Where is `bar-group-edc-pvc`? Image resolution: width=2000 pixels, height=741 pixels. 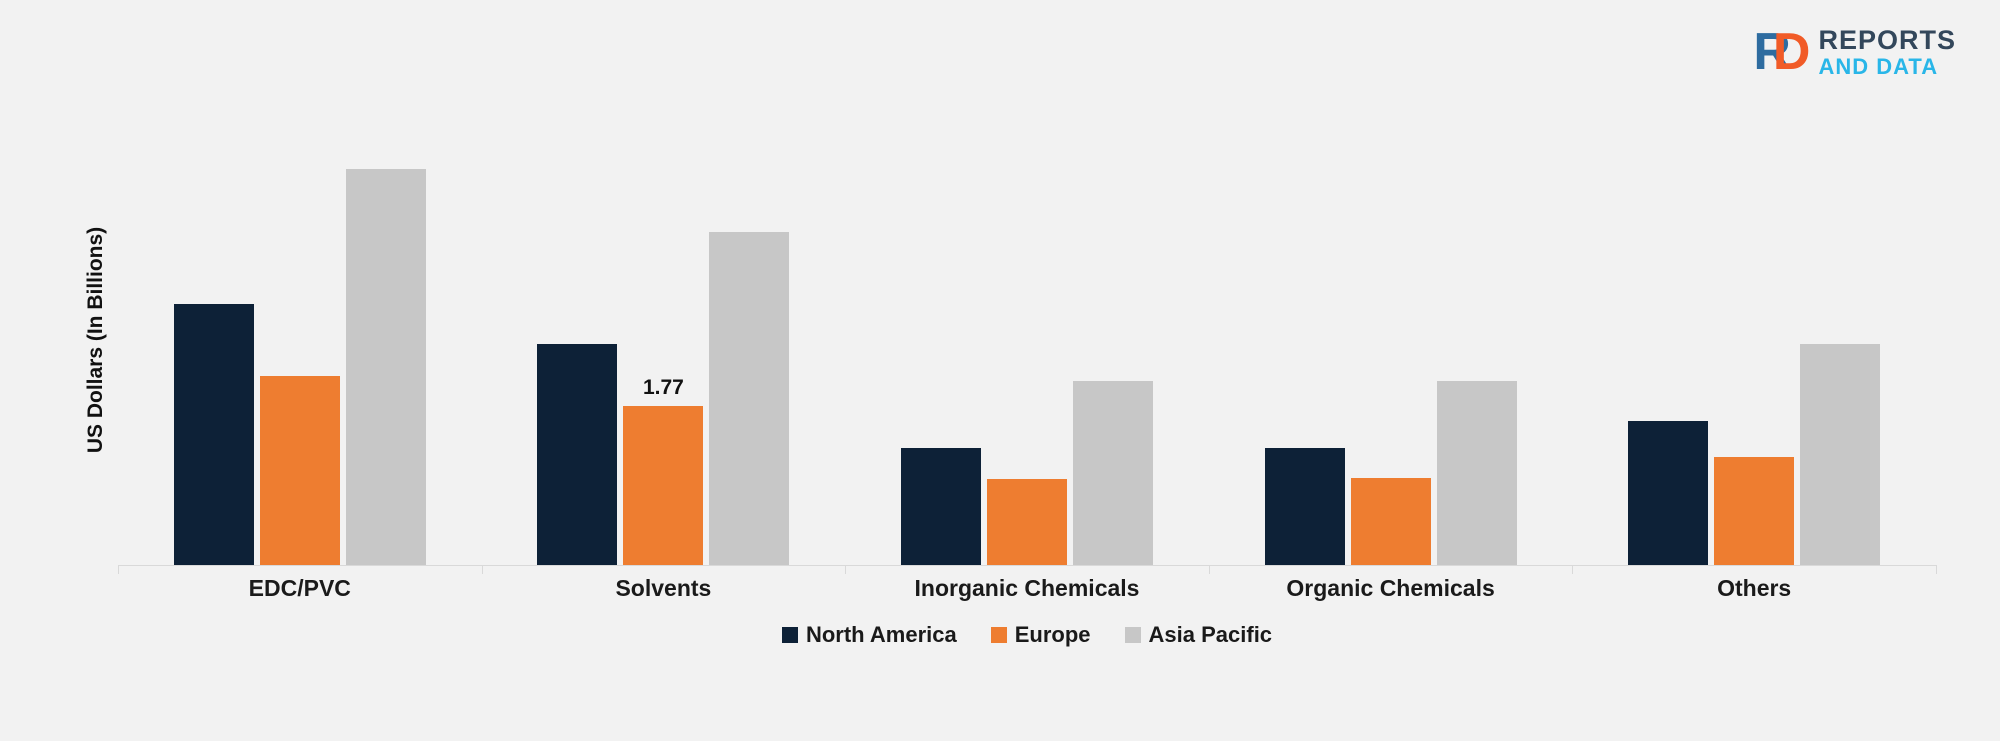
bar-group-edc-pvc is located at coordinates (299, 340).